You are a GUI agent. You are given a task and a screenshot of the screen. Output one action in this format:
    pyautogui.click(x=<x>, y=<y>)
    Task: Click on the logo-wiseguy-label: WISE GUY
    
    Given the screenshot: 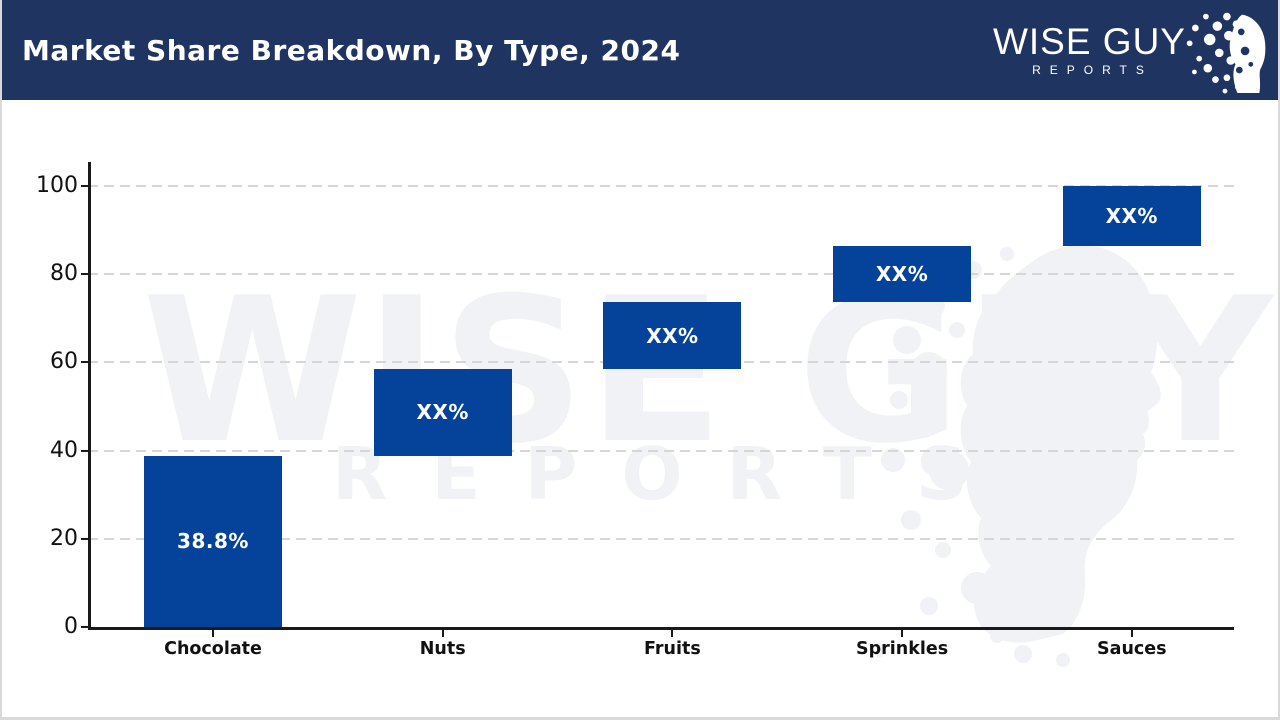 What is the action you would take?
    pyautogui.click(x=1089, y=41)
    